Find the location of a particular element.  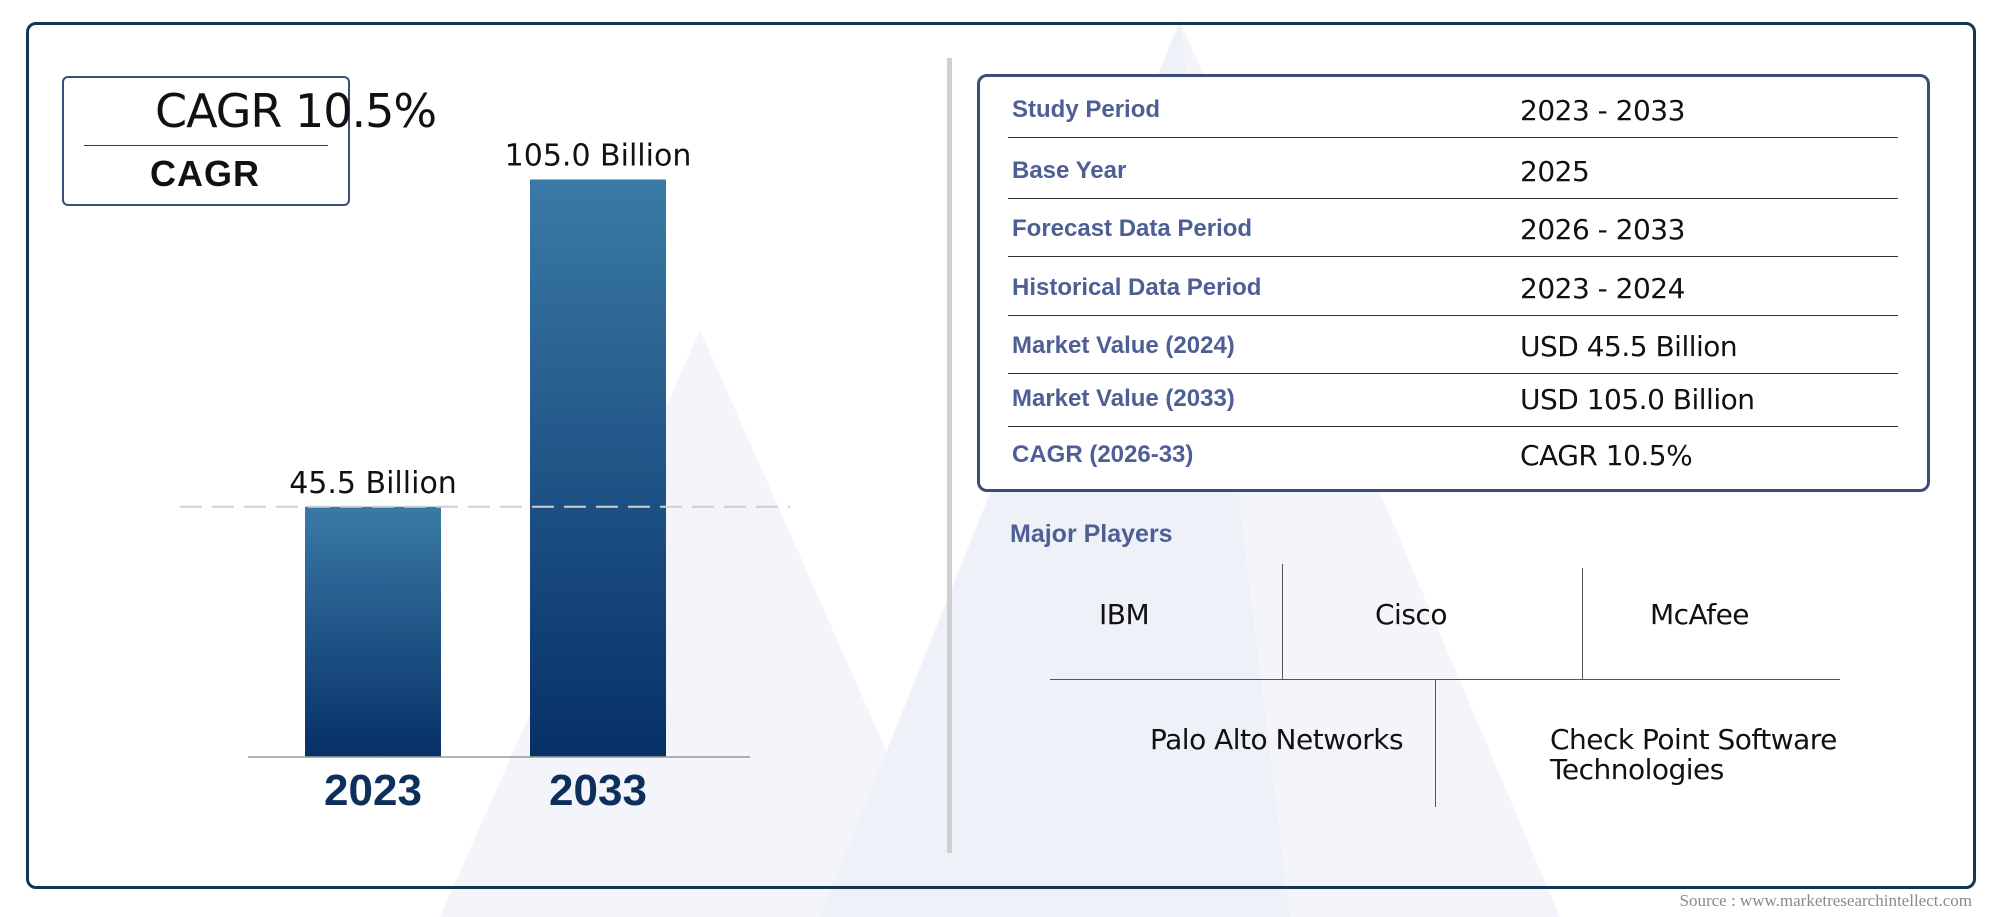

x-tick-label: 2033 is located at coordinates (598, 790).